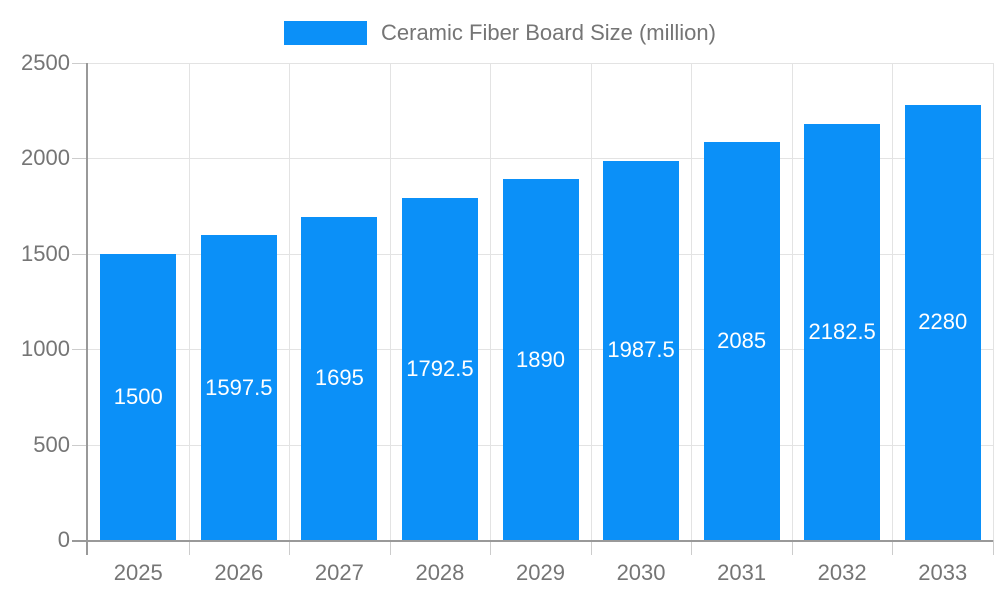  Describe the element at coordinates (45, 62) in the screenshot. I see `y-tick-label-2500: 2500` at that location.